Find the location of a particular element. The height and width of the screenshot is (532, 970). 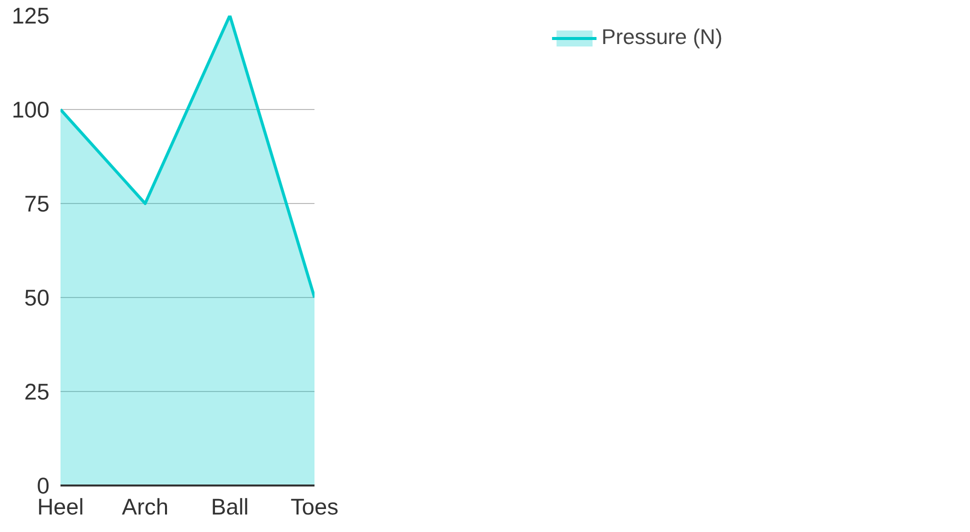

legend-label: Pressure (N) is located at coordinates (662, 37).